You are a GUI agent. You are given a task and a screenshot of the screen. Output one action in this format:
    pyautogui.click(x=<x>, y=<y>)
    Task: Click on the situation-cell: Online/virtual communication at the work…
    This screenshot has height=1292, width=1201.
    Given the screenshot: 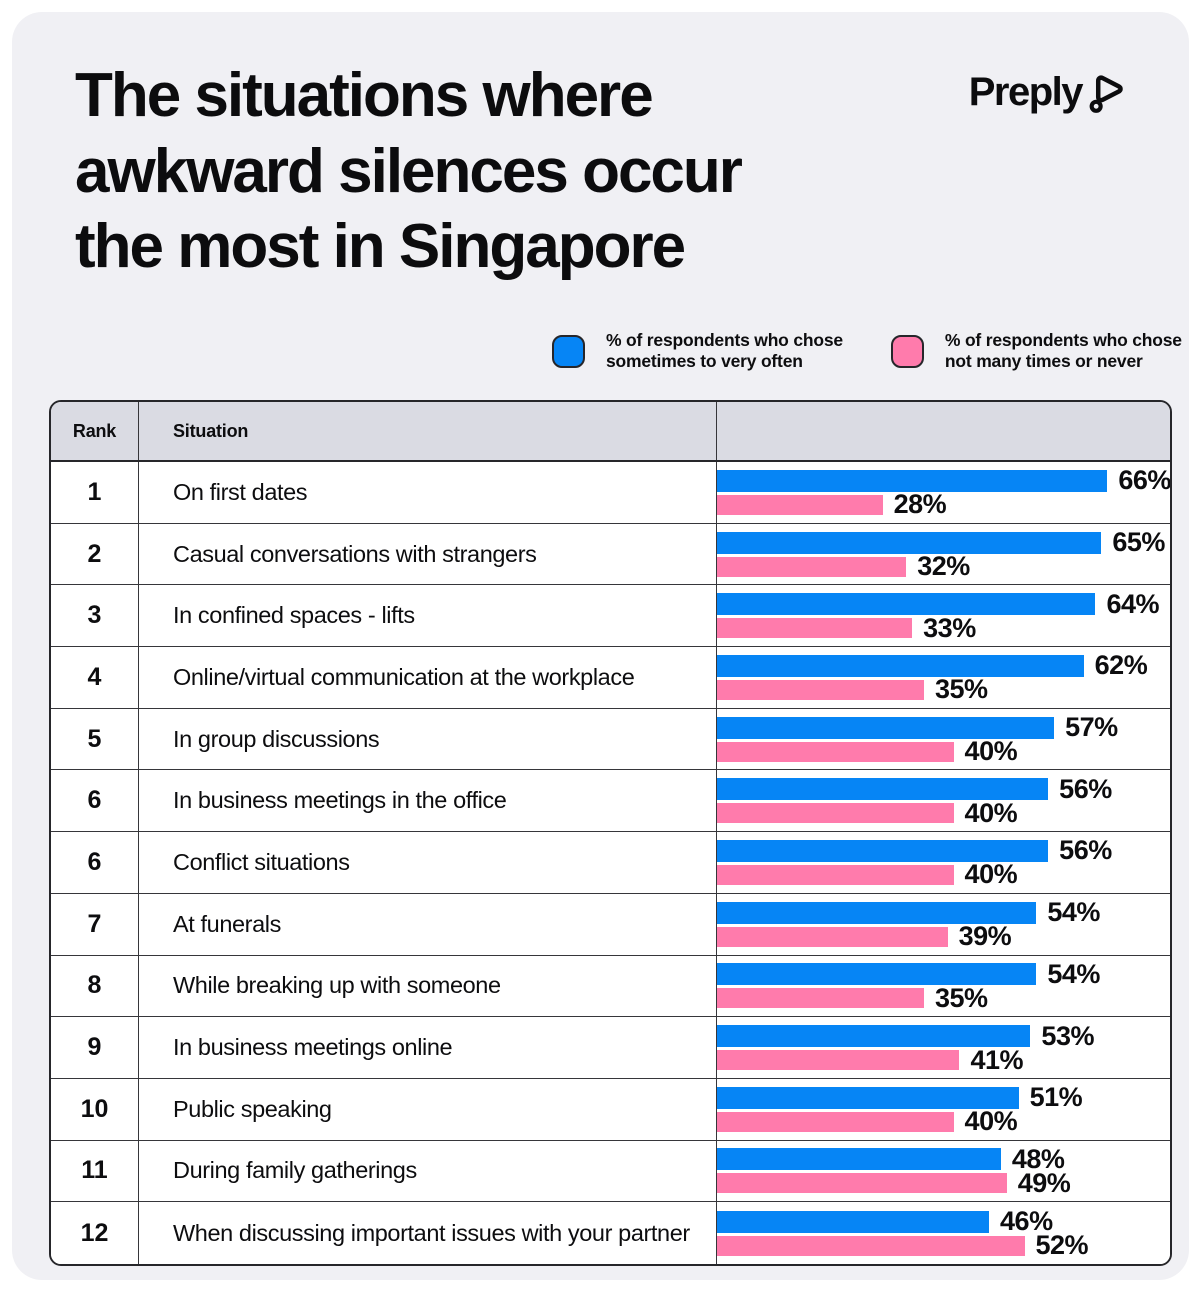 What is the action you would take?
    pyautogui.click(x=428, y=677)
    